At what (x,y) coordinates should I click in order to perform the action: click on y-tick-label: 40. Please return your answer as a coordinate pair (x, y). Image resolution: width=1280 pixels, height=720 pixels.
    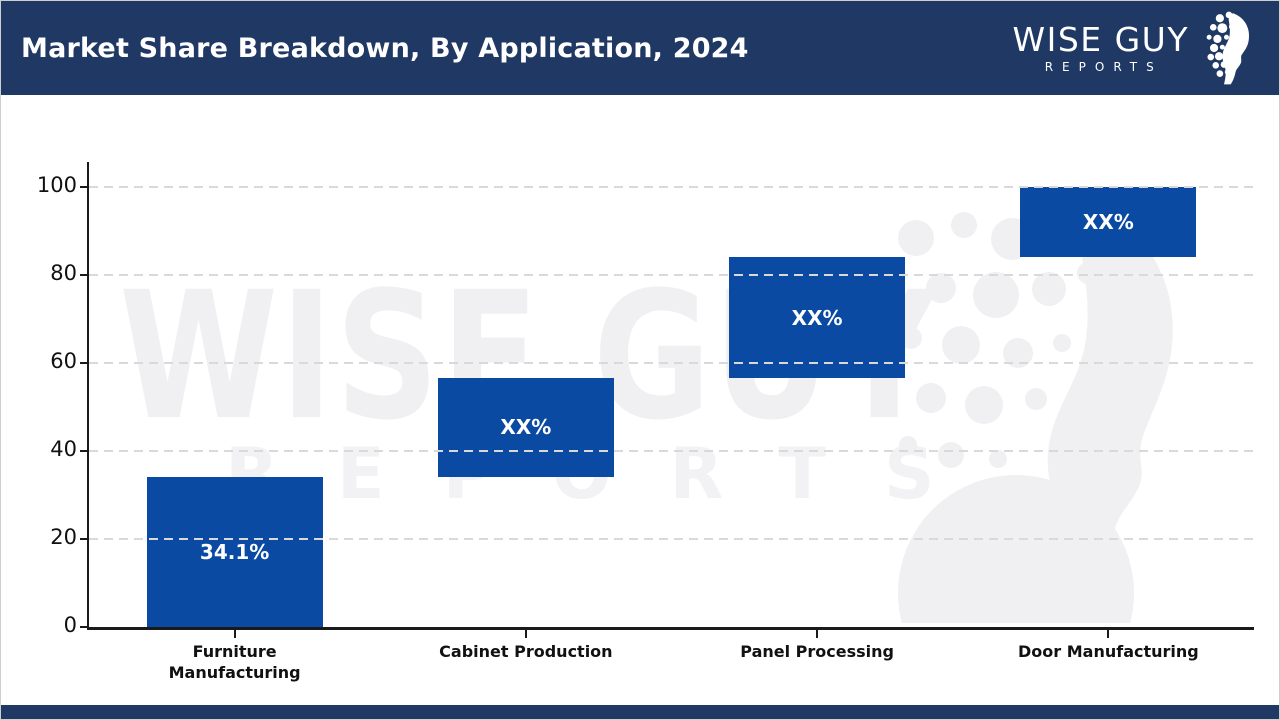
    Looking at the image, I should click on (63, 449).